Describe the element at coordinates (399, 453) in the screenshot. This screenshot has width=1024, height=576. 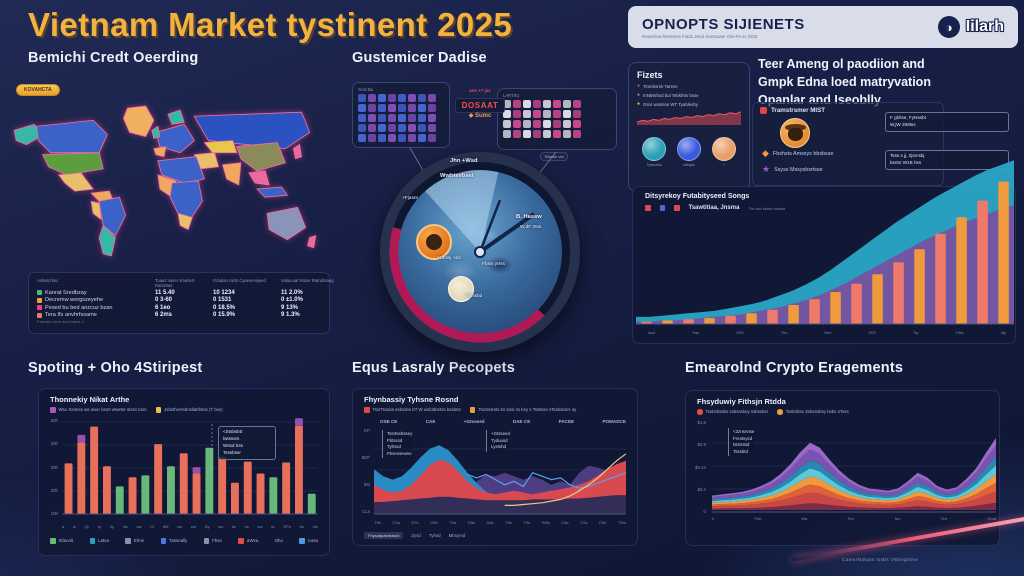
I see `annotation-line: Fbsessewne` at that location.